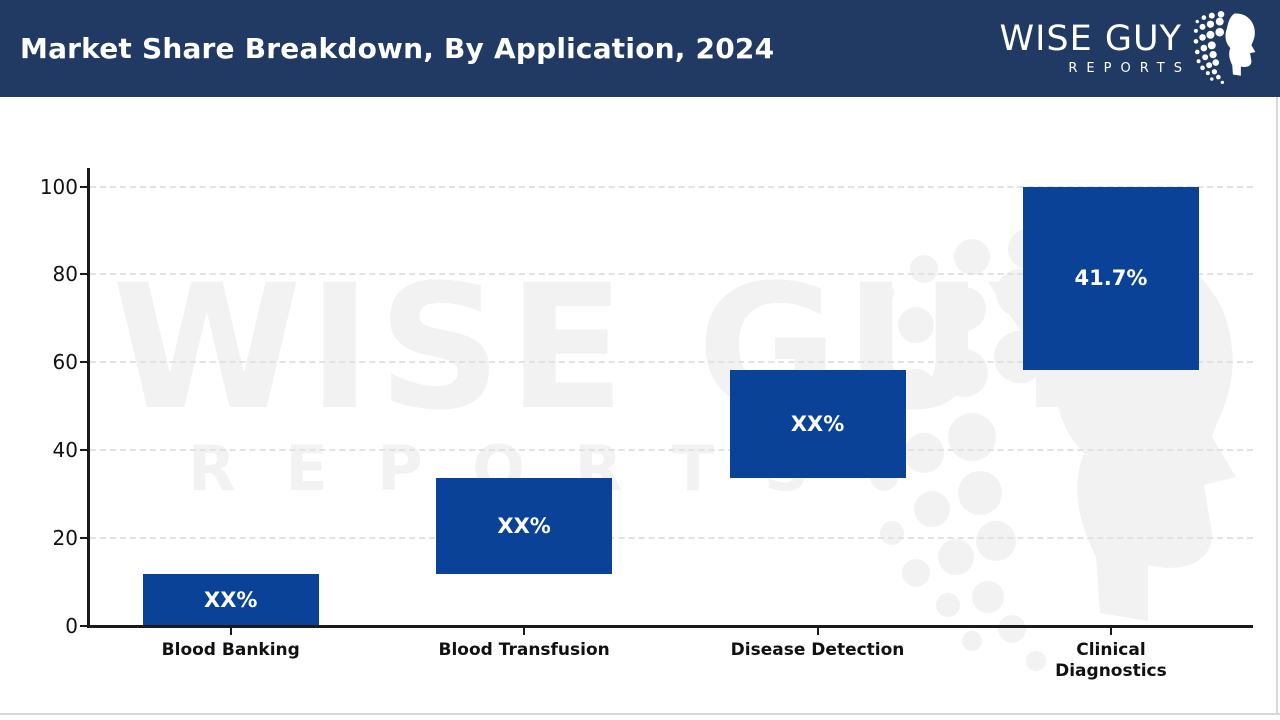 Image resolution: width=1280 pixels, height=720 pixels. What do you see at coordinates (1090, 39) in the screenshot?
I see `logo-wise-guy-label: WISE GUY` at bounding box center [1090, 39].